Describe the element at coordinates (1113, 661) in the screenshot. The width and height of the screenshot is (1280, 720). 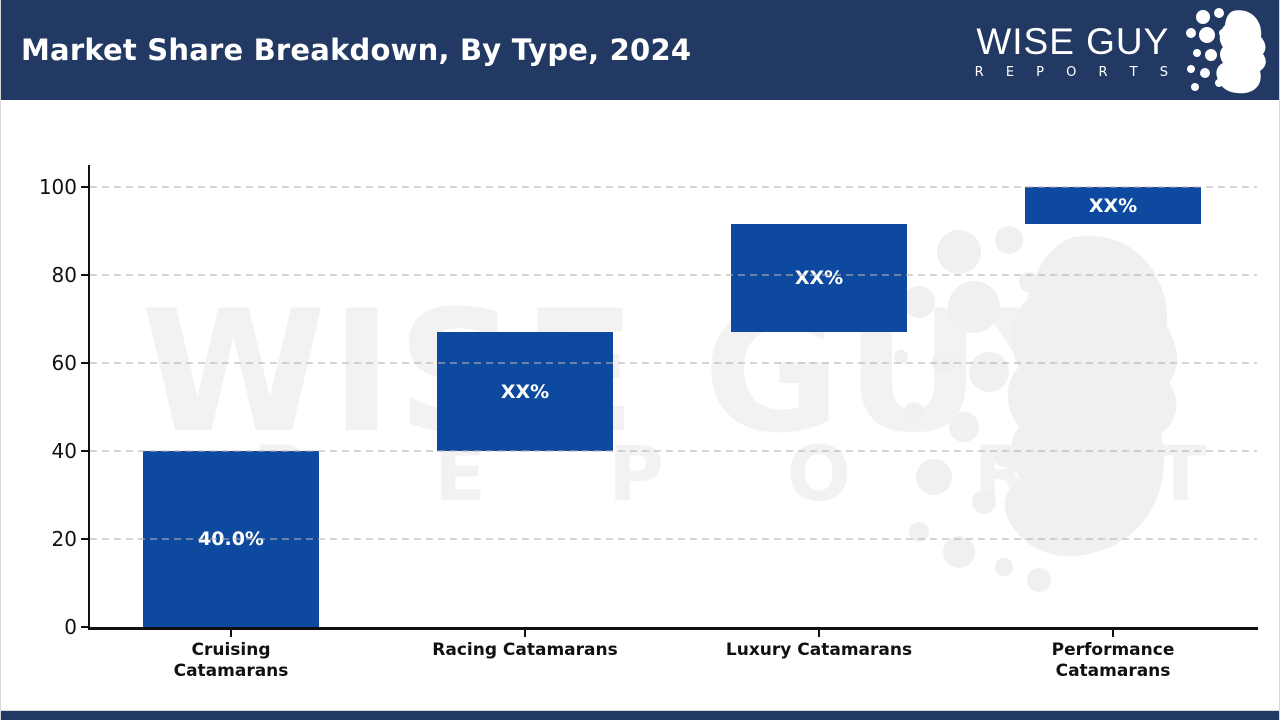
I see `x-category-label: Performance Catamarans` at that location.